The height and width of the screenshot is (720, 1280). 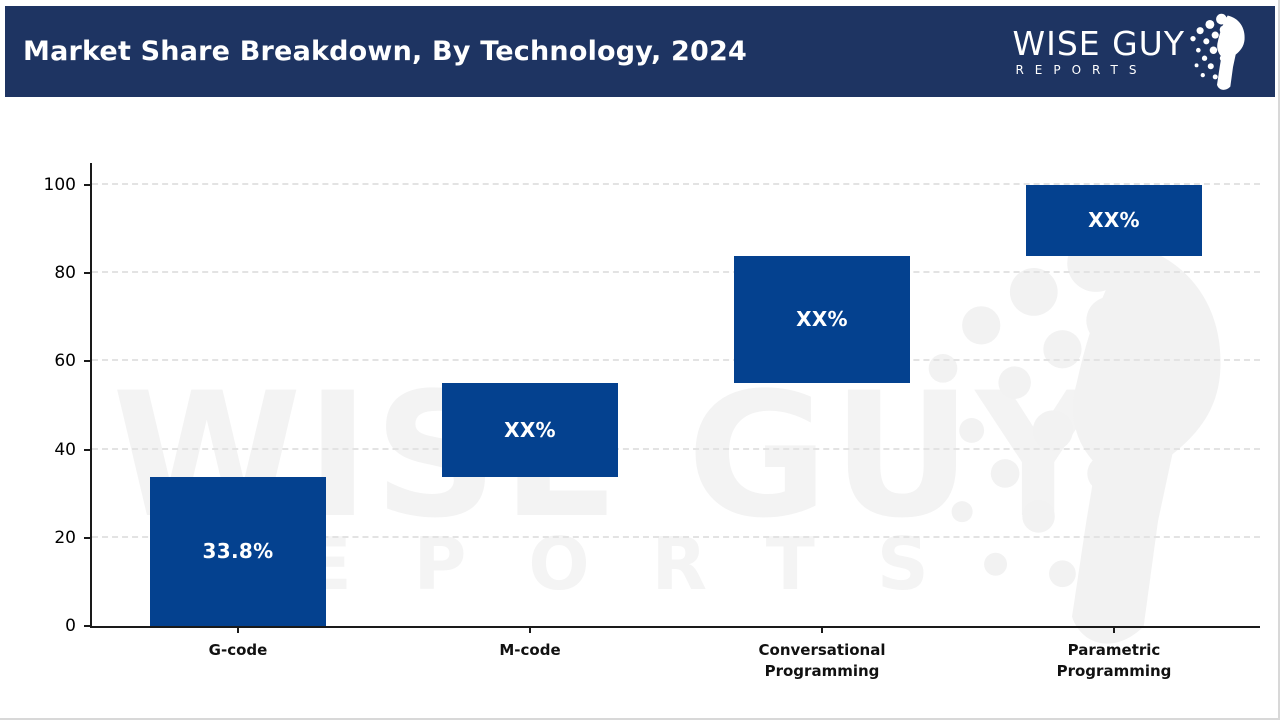 What do you see at coordinates (65, 537) in the screenshot?
I see `y-tick-label: 20` at bounding box center [65, 537].